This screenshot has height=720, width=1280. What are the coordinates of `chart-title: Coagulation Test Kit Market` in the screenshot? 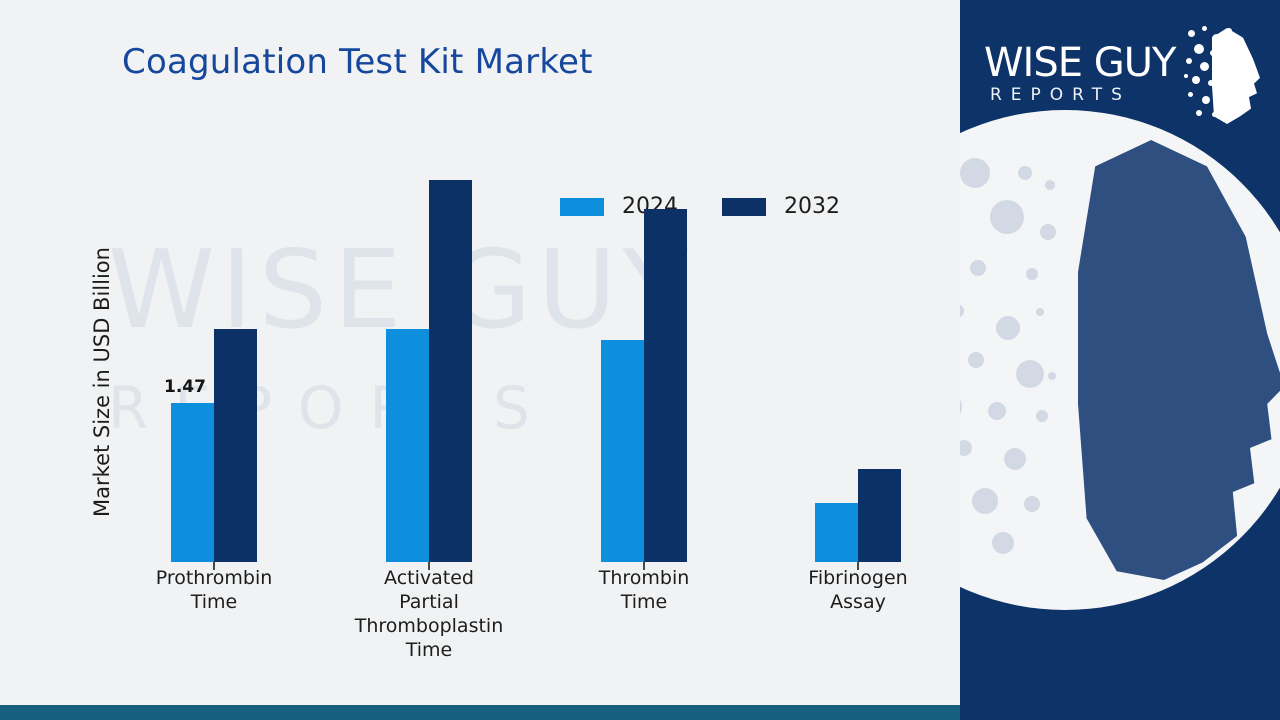 It's located at (357, 62).